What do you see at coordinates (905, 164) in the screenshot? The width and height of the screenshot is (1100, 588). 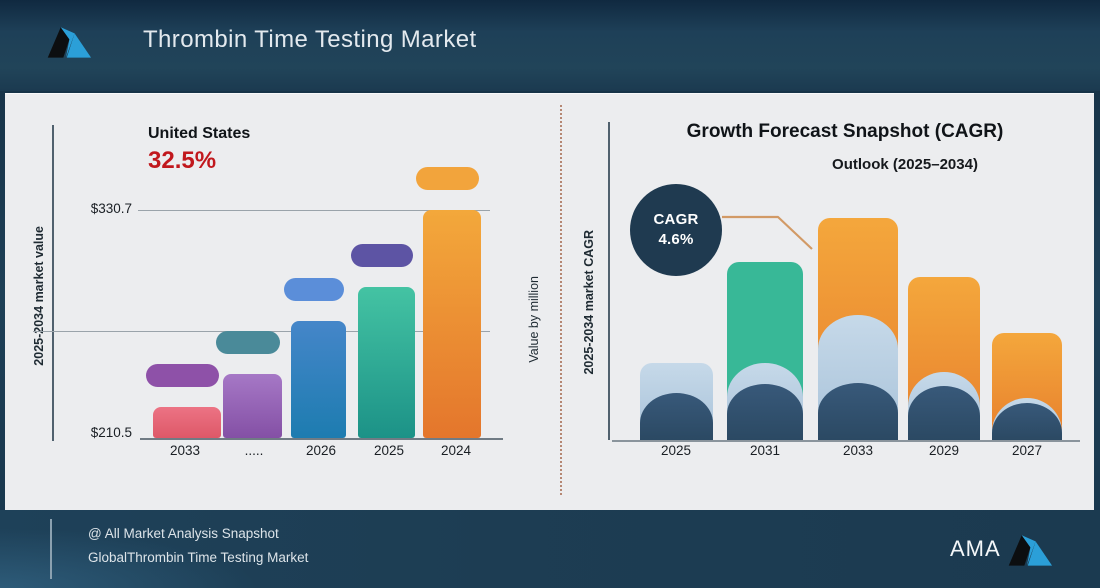 I see `right-chart-subtitle: Outlook (2025–2034)` at bounding box center [905, 164].